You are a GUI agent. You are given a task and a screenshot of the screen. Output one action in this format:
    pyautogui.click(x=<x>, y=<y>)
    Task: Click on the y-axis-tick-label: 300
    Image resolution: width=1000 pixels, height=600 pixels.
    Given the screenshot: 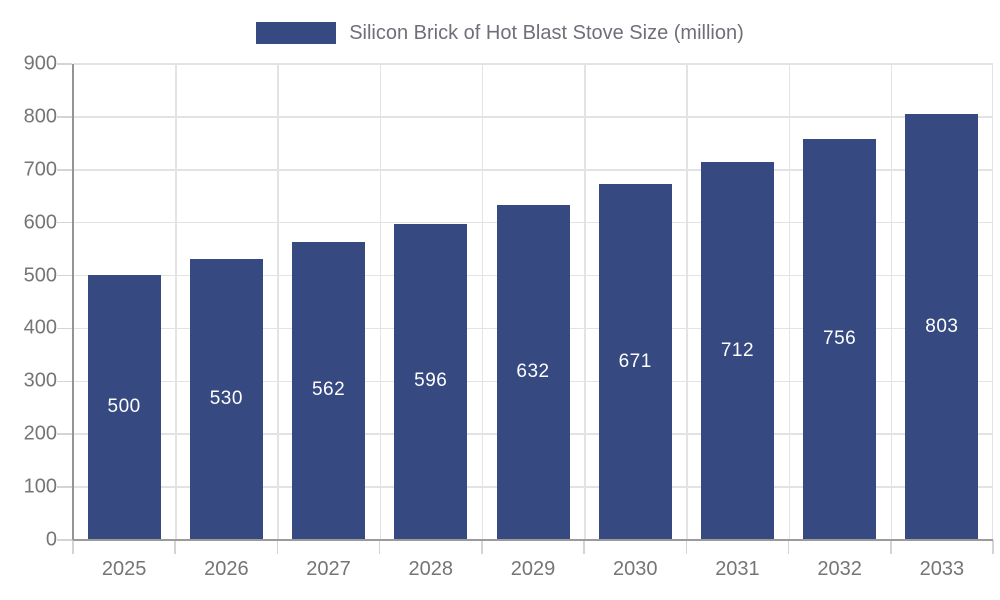 What is the action you would take?
    pyautogui.click(x=40, y=380)
    